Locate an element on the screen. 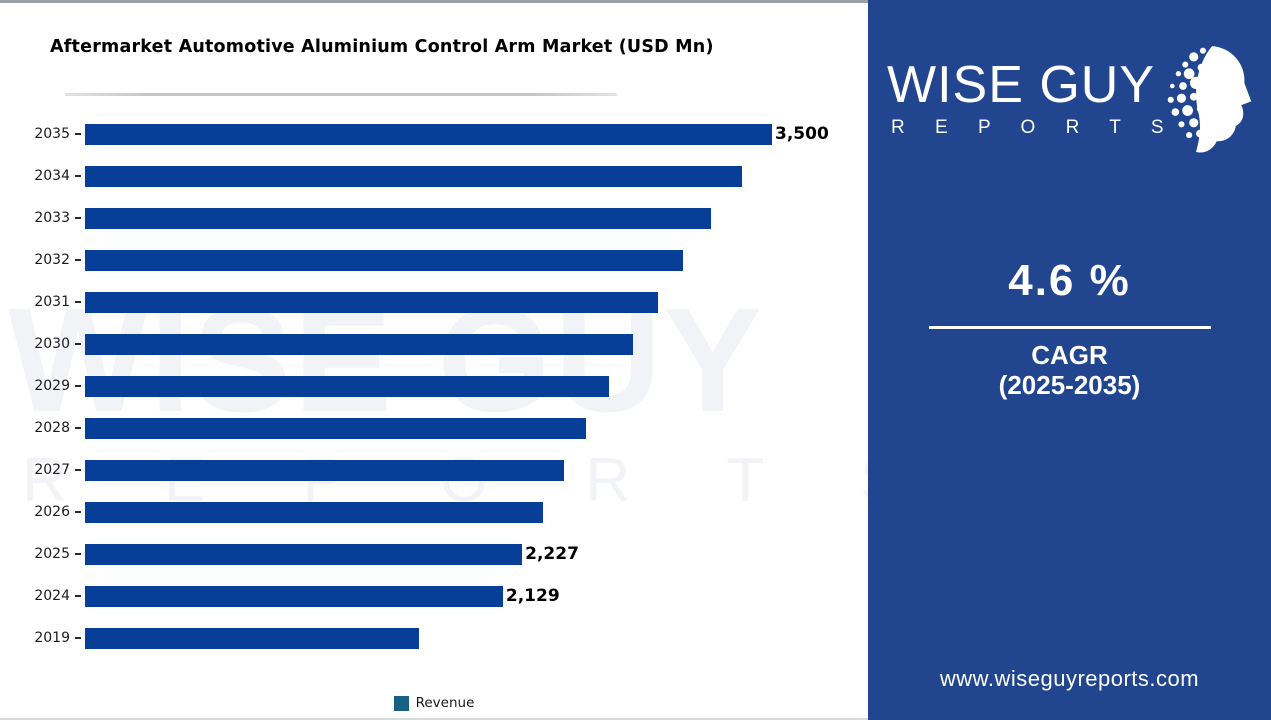 The height and width of the screenshot is (720, 1271). bar-row: 2028 is located at coordinates (434, 428).